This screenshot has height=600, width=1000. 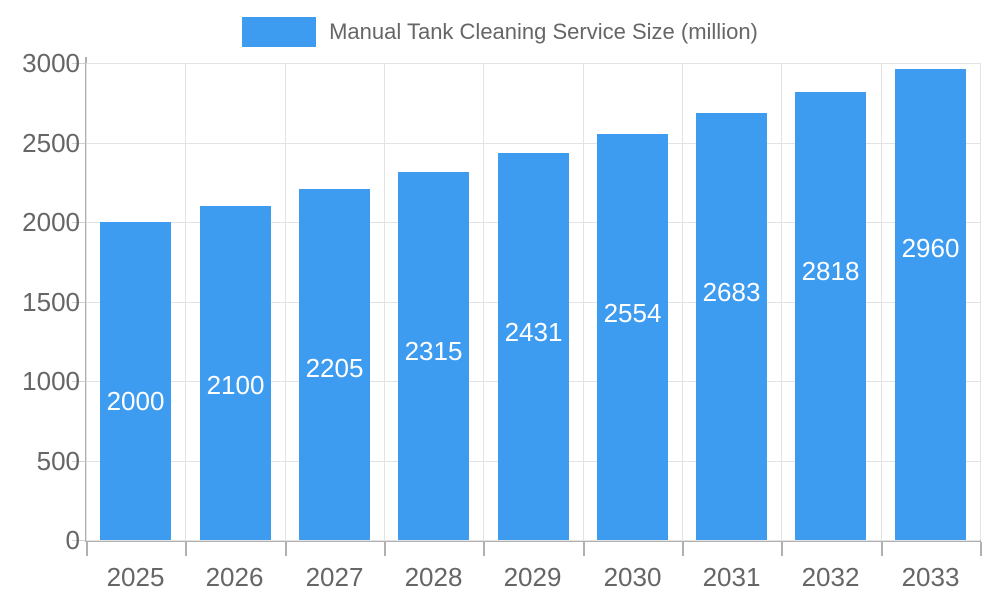 I want to click on bar-value-label: 2554, so click(x=632, y=312).